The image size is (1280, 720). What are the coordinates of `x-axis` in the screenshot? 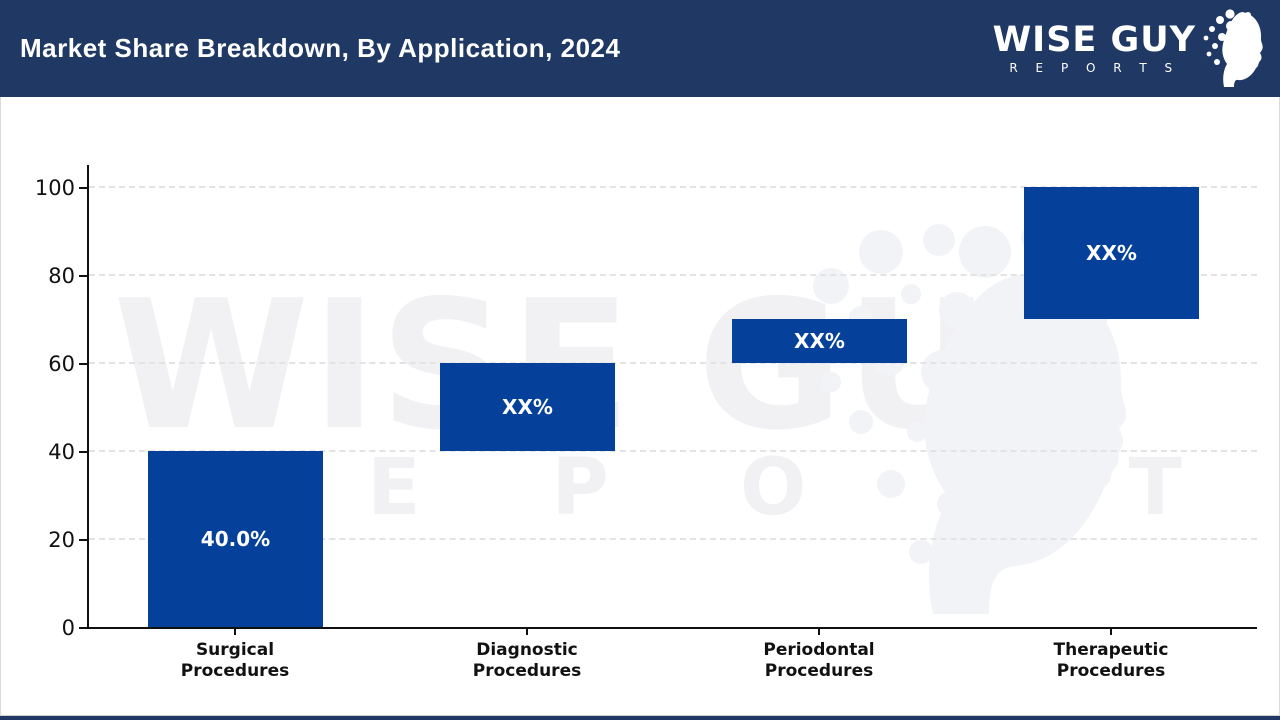 It's located at (672, 628).